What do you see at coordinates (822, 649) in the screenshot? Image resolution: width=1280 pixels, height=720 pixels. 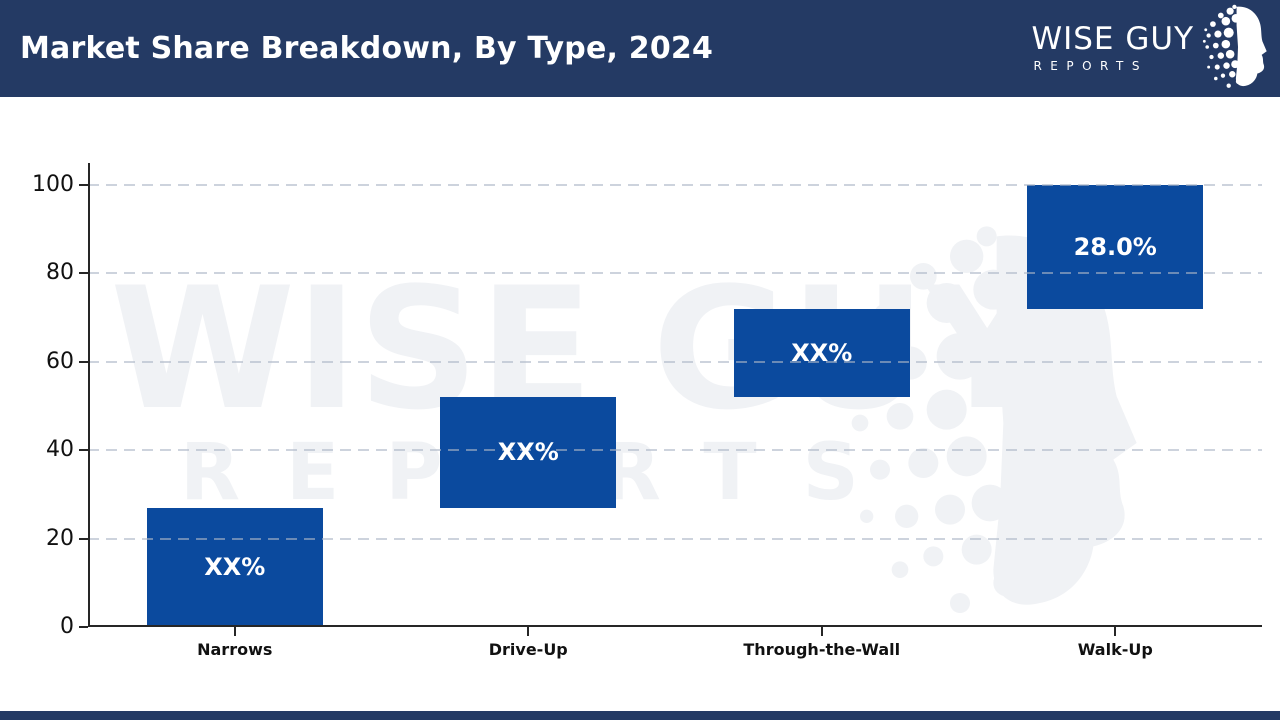 I see `x-category-label: Through-the-Wall` at bounding box center [822, 649].